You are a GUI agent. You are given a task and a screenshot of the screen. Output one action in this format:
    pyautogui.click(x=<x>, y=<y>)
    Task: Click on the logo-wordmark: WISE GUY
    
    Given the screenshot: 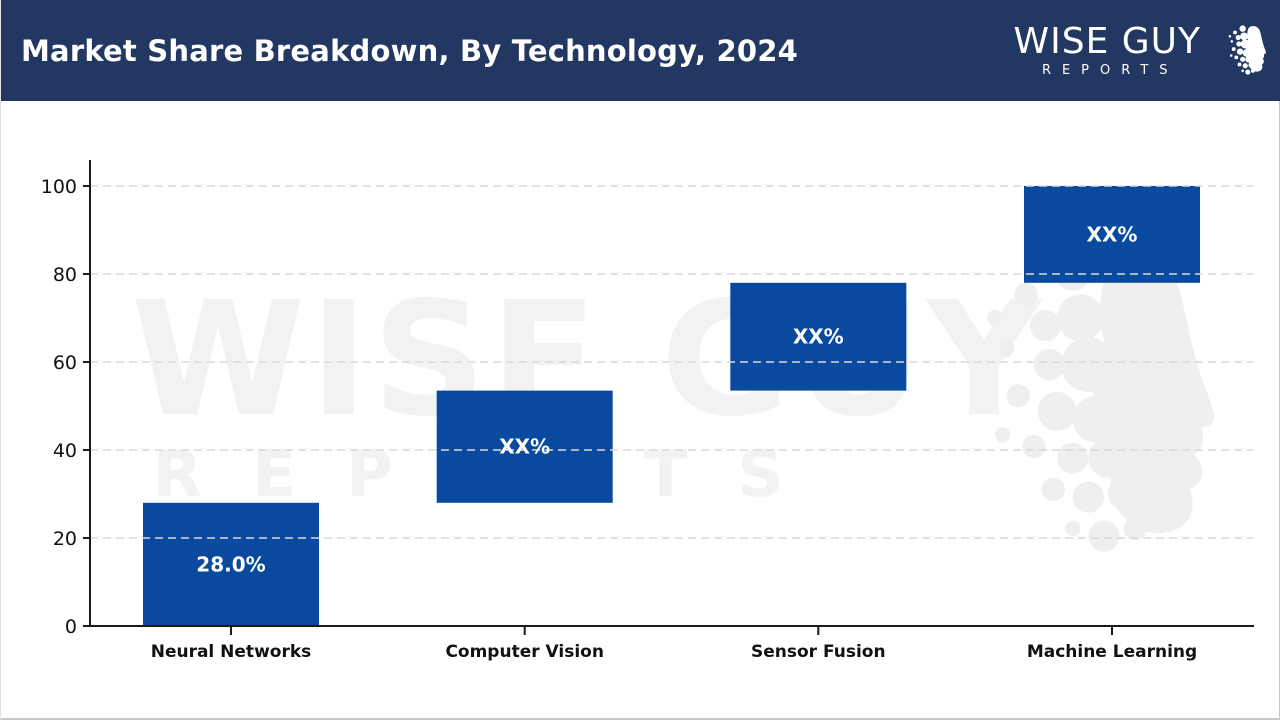 What is the action you would take?
    pyautogui.click(x=1107, y=41)
    